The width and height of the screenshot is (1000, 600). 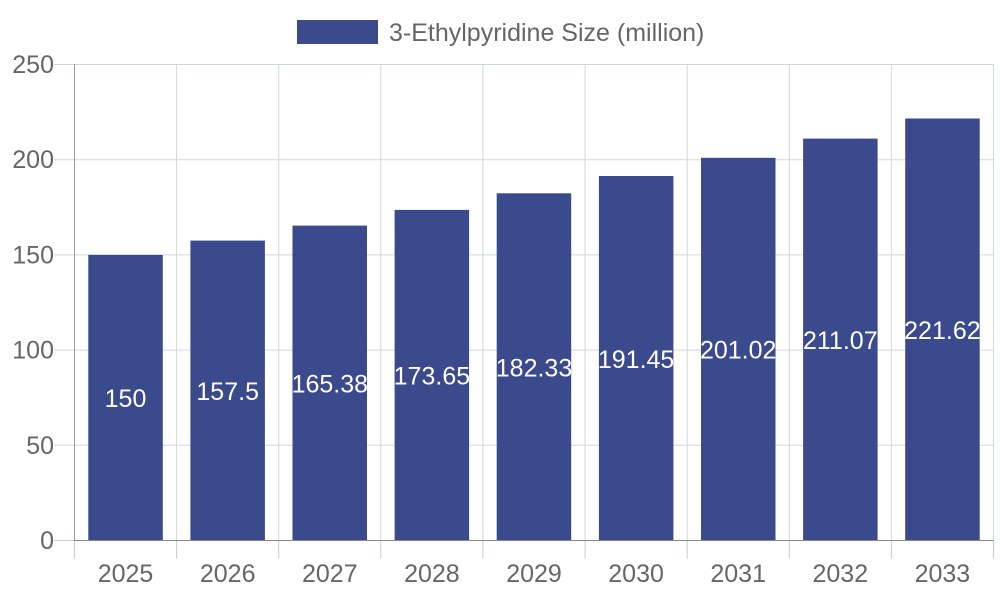 What do you see at coordinates (534, 368) in the screenshot?
I see `svg-text: 182.33` at bounding box center [534, 368].